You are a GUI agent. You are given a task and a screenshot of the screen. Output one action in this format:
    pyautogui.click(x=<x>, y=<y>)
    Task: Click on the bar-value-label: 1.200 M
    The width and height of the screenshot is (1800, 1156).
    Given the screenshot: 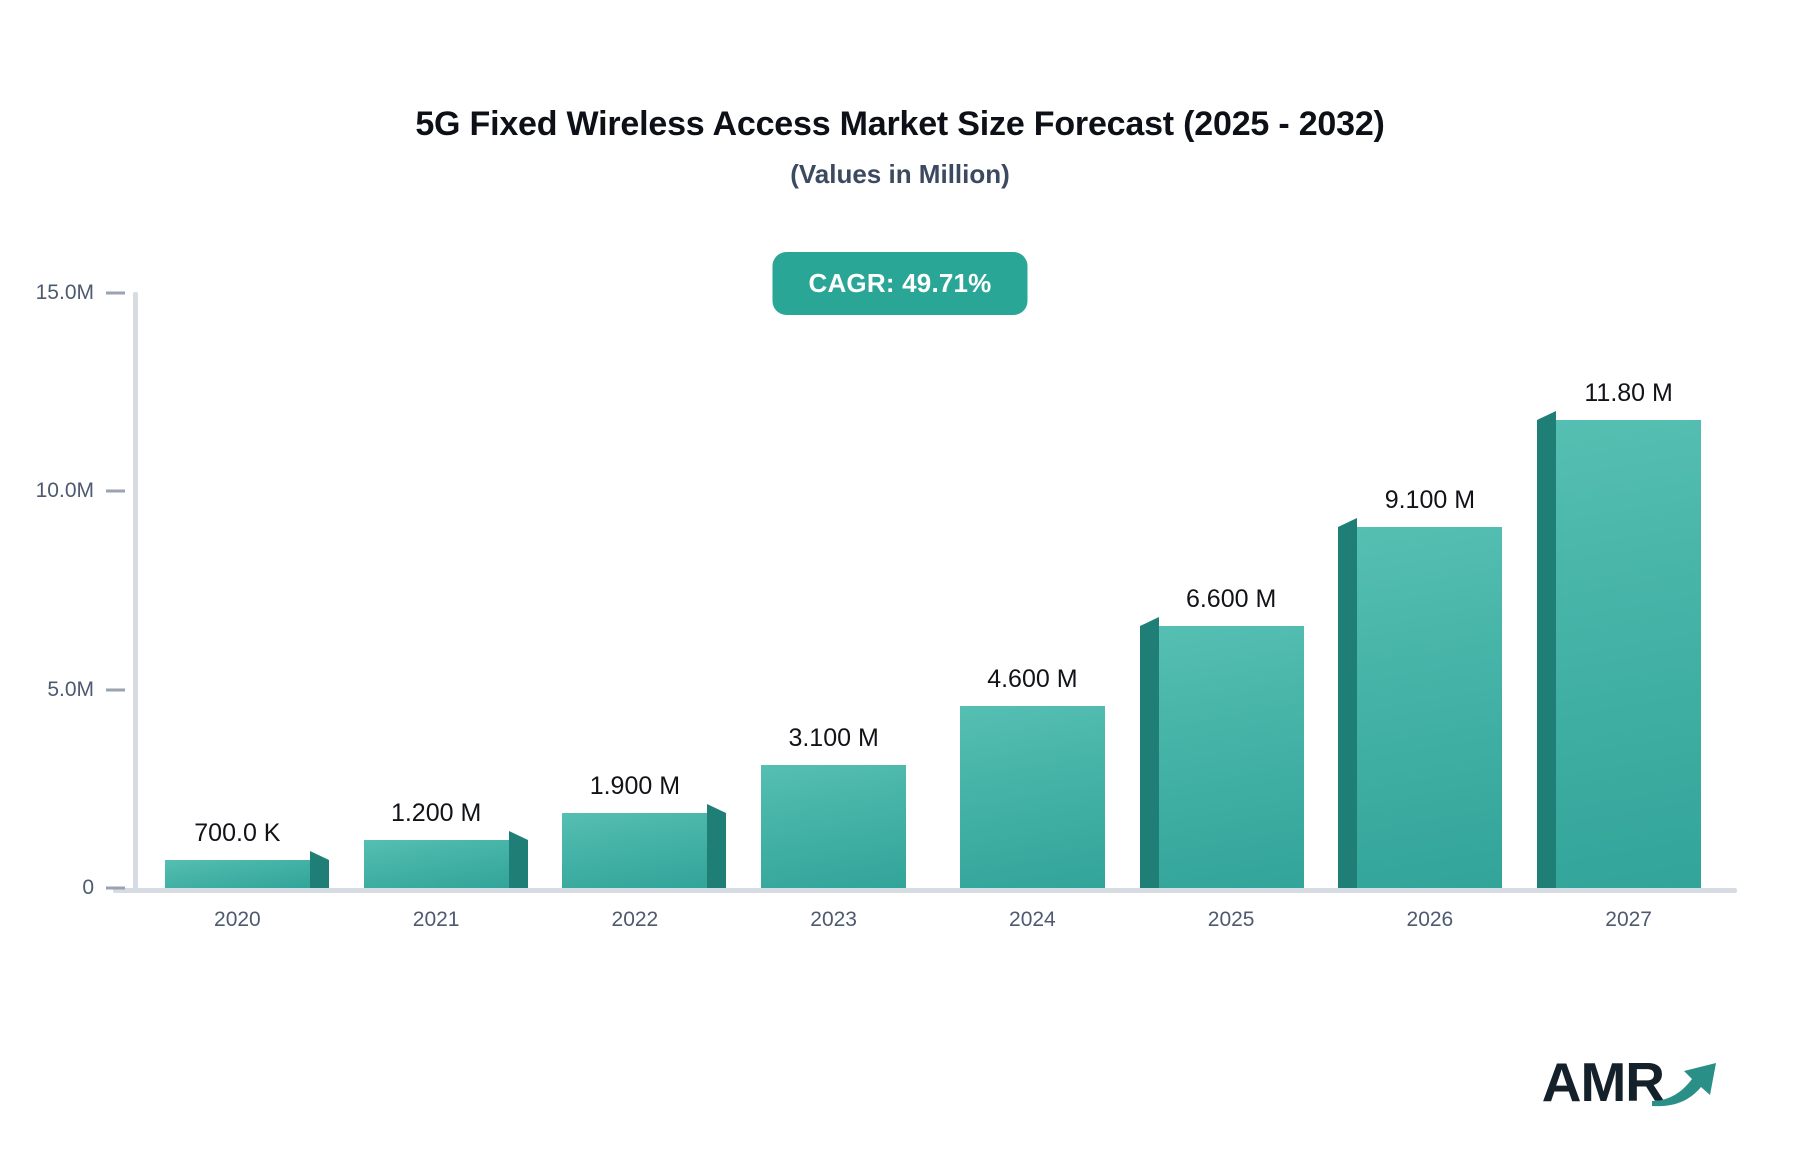 What is the action you would take?
    pyautogui.click(x=436, y=813)
    